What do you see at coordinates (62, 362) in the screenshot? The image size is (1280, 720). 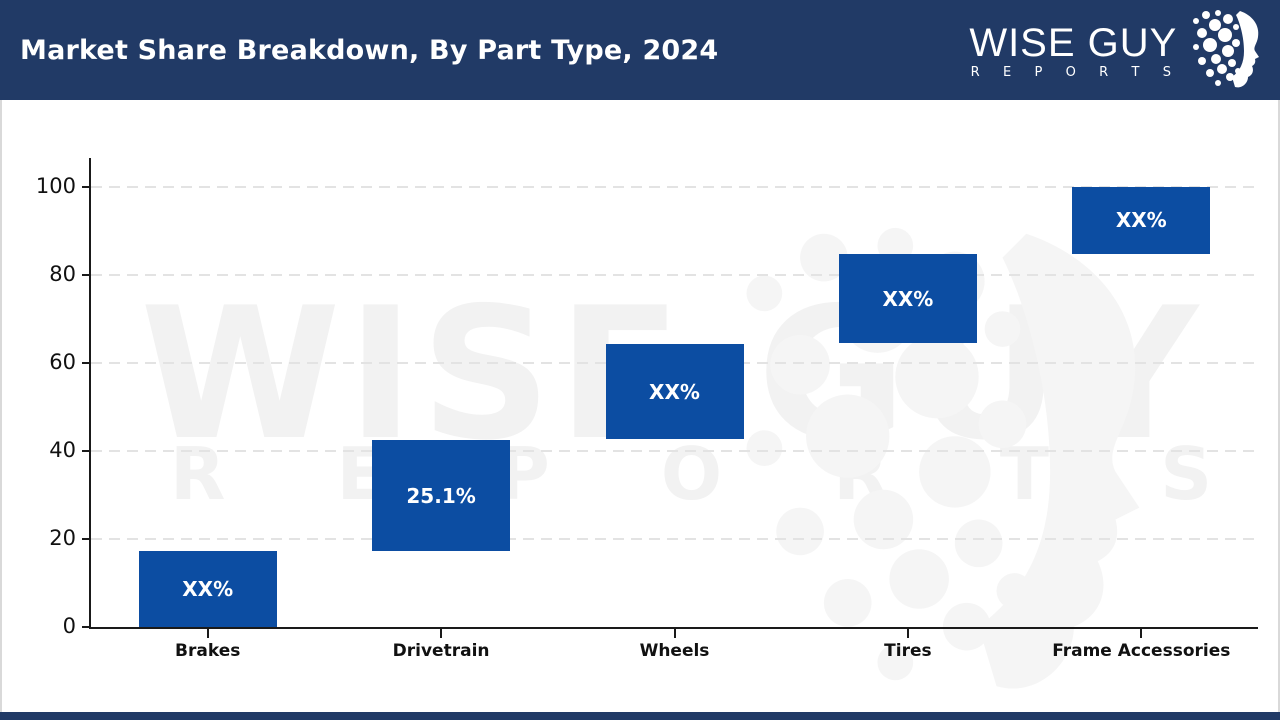 I see `y-tick-label-60: 60` at bounding box center [62, 362].